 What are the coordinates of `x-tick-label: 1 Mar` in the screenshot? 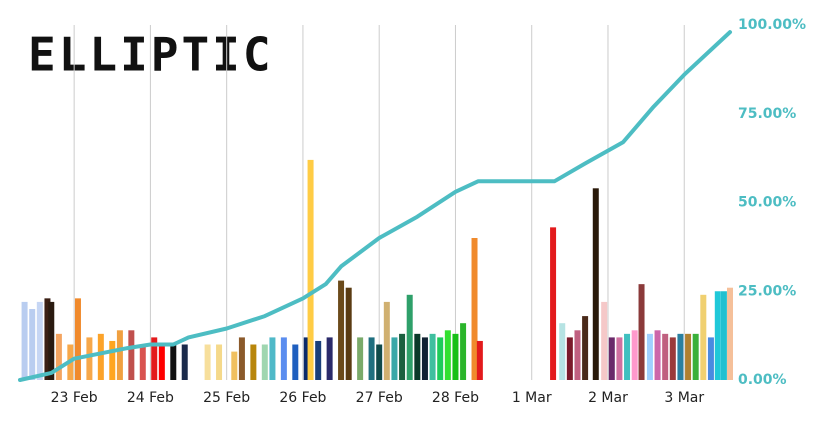 It's located at (532, 398).